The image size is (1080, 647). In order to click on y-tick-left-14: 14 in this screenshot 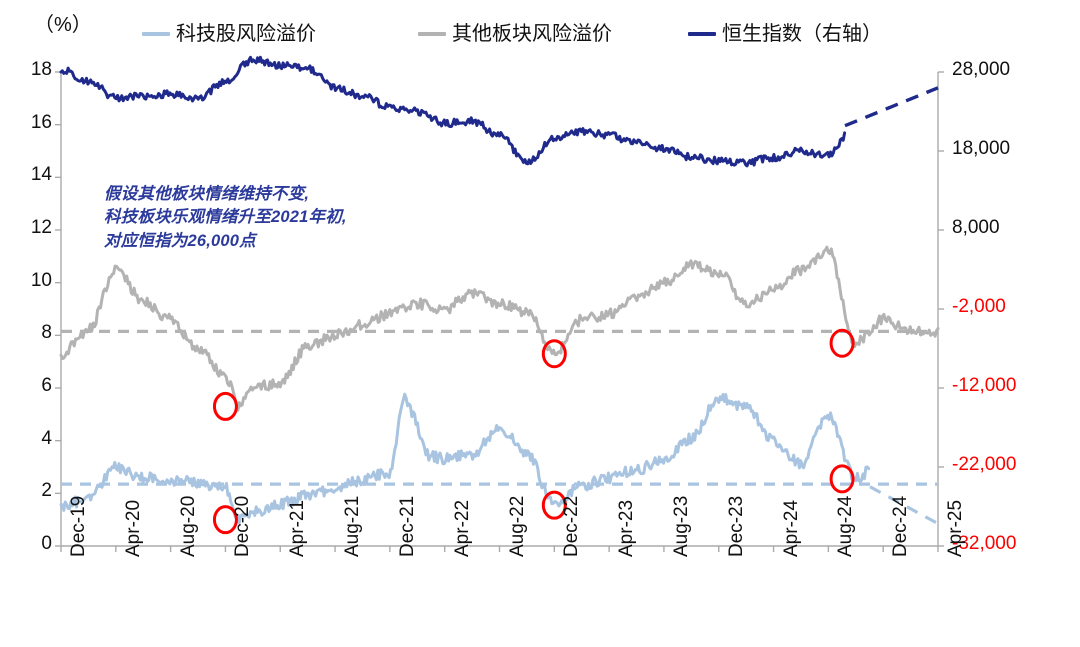, I will do `click(41, 175)`.